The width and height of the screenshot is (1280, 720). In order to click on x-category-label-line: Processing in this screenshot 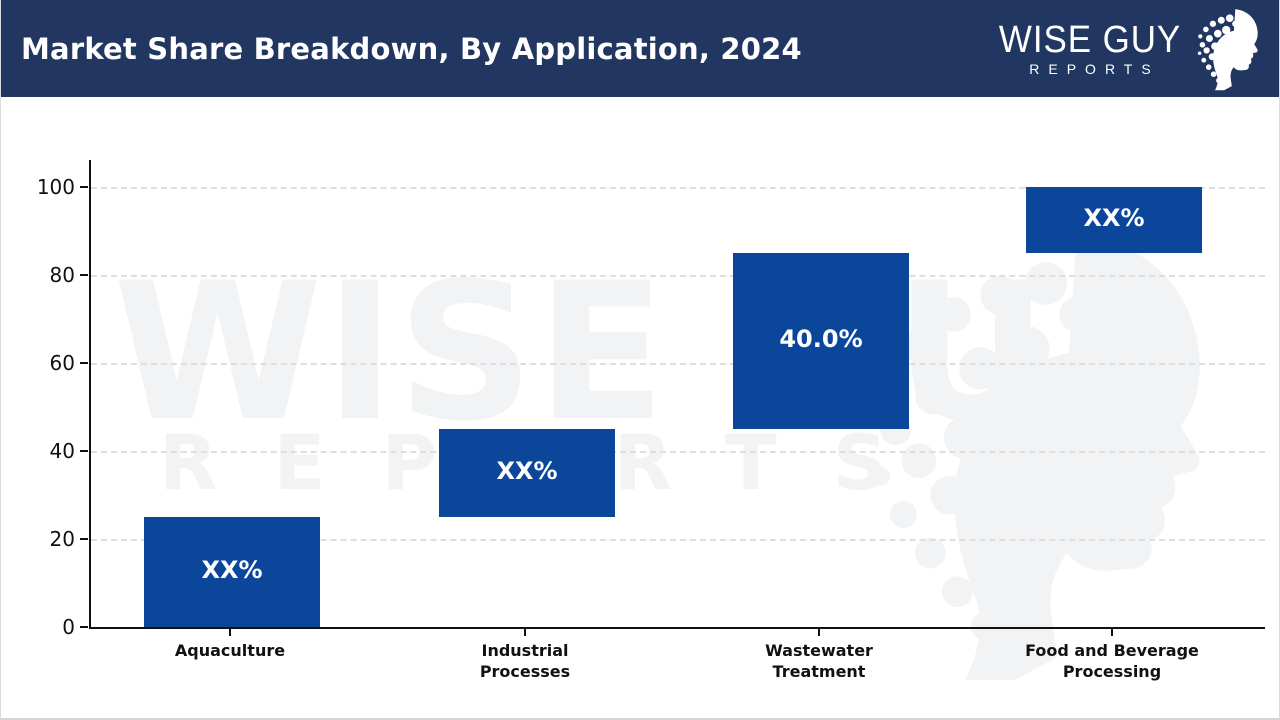, I will do `click(1112, 671)`.